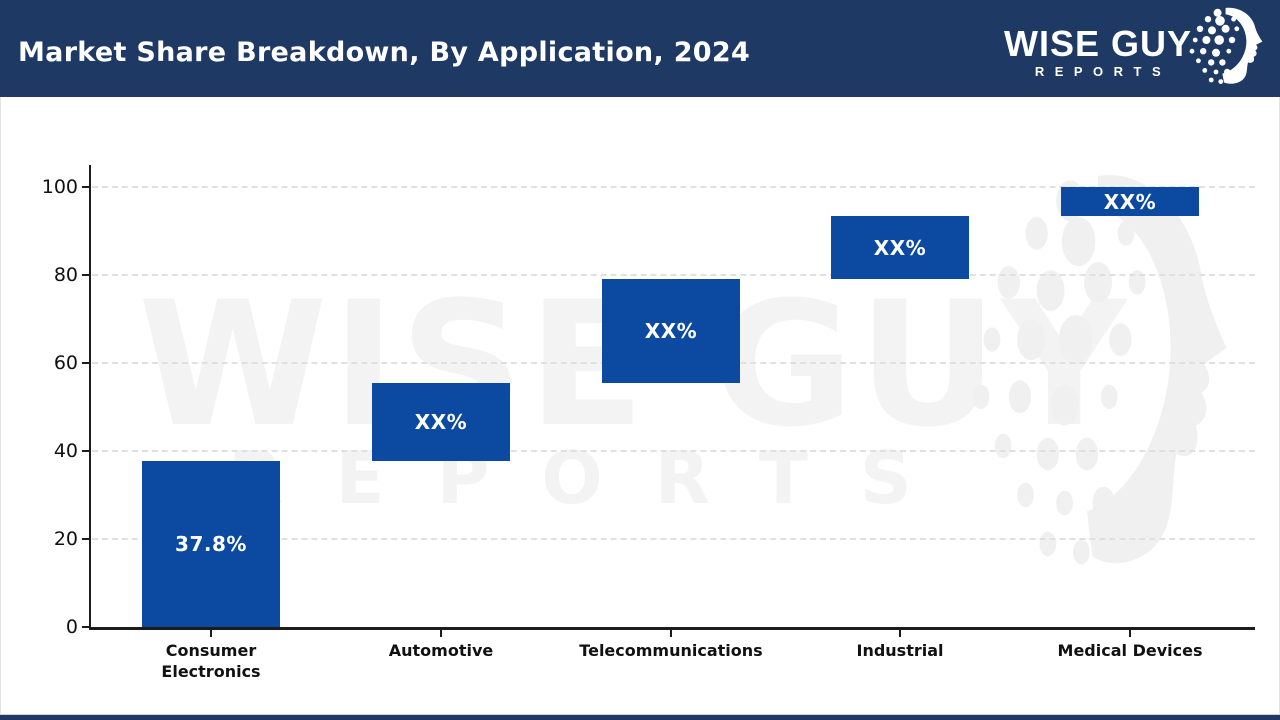  What do you see at coordinates (596, 478) in the screenshot?
I see `watermark-subtitle: REPORTS` at bounding box center [596, 478].